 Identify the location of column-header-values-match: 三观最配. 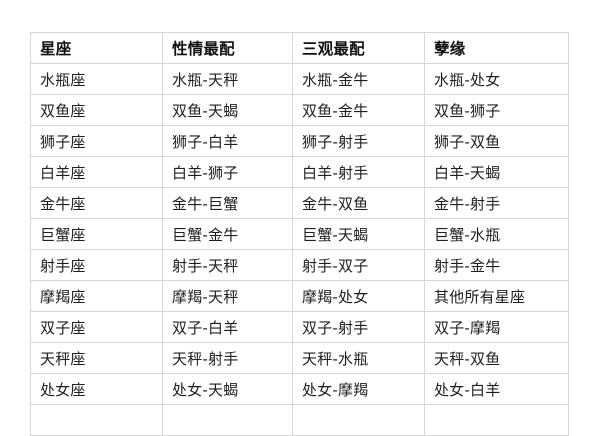
(358, 48).